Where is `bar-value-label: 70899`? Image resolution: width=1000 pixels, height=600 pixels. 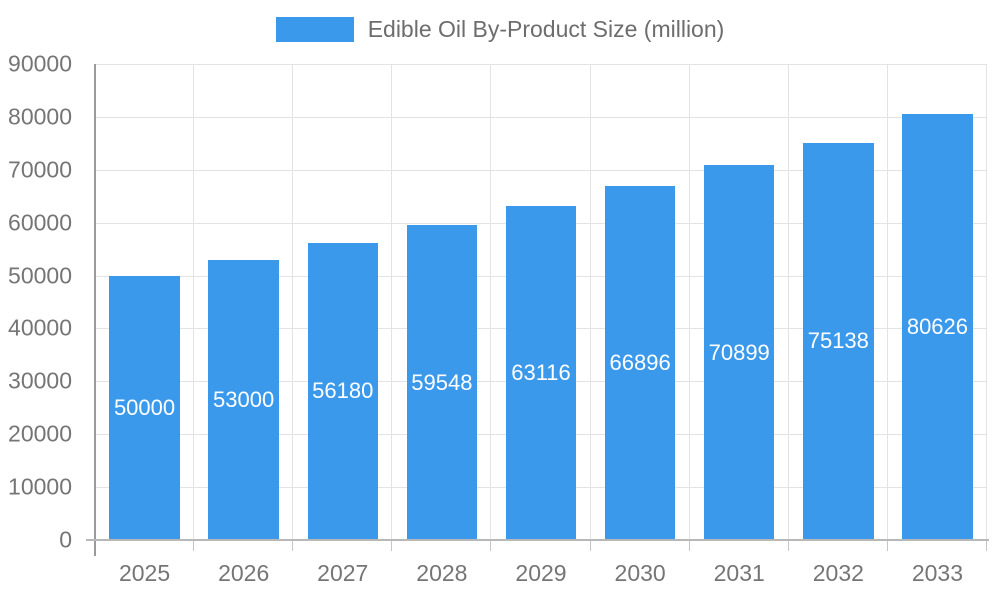
bar-value-label: 70899 is located at coordinates (739, 352).